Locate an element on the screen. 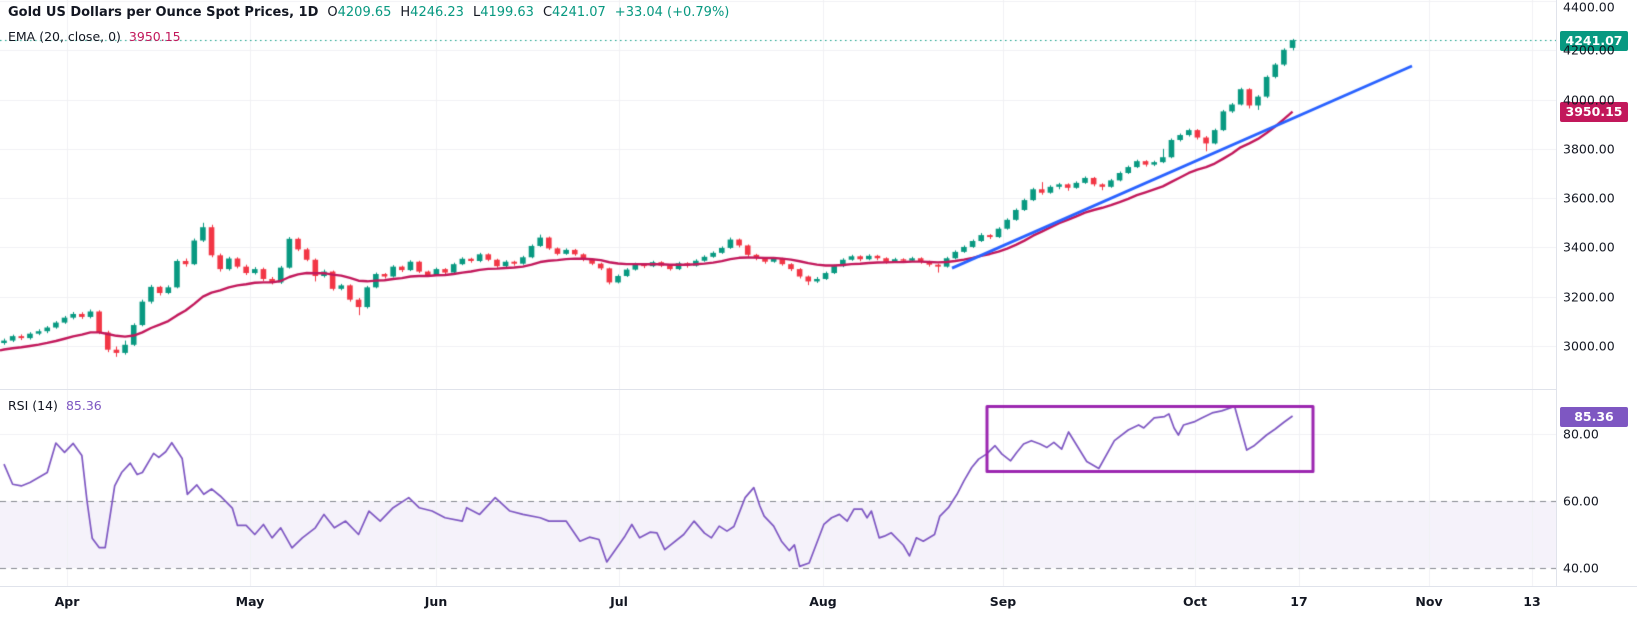  rsi-value-badge: 85.36 is located at coordinates (1594, 416).